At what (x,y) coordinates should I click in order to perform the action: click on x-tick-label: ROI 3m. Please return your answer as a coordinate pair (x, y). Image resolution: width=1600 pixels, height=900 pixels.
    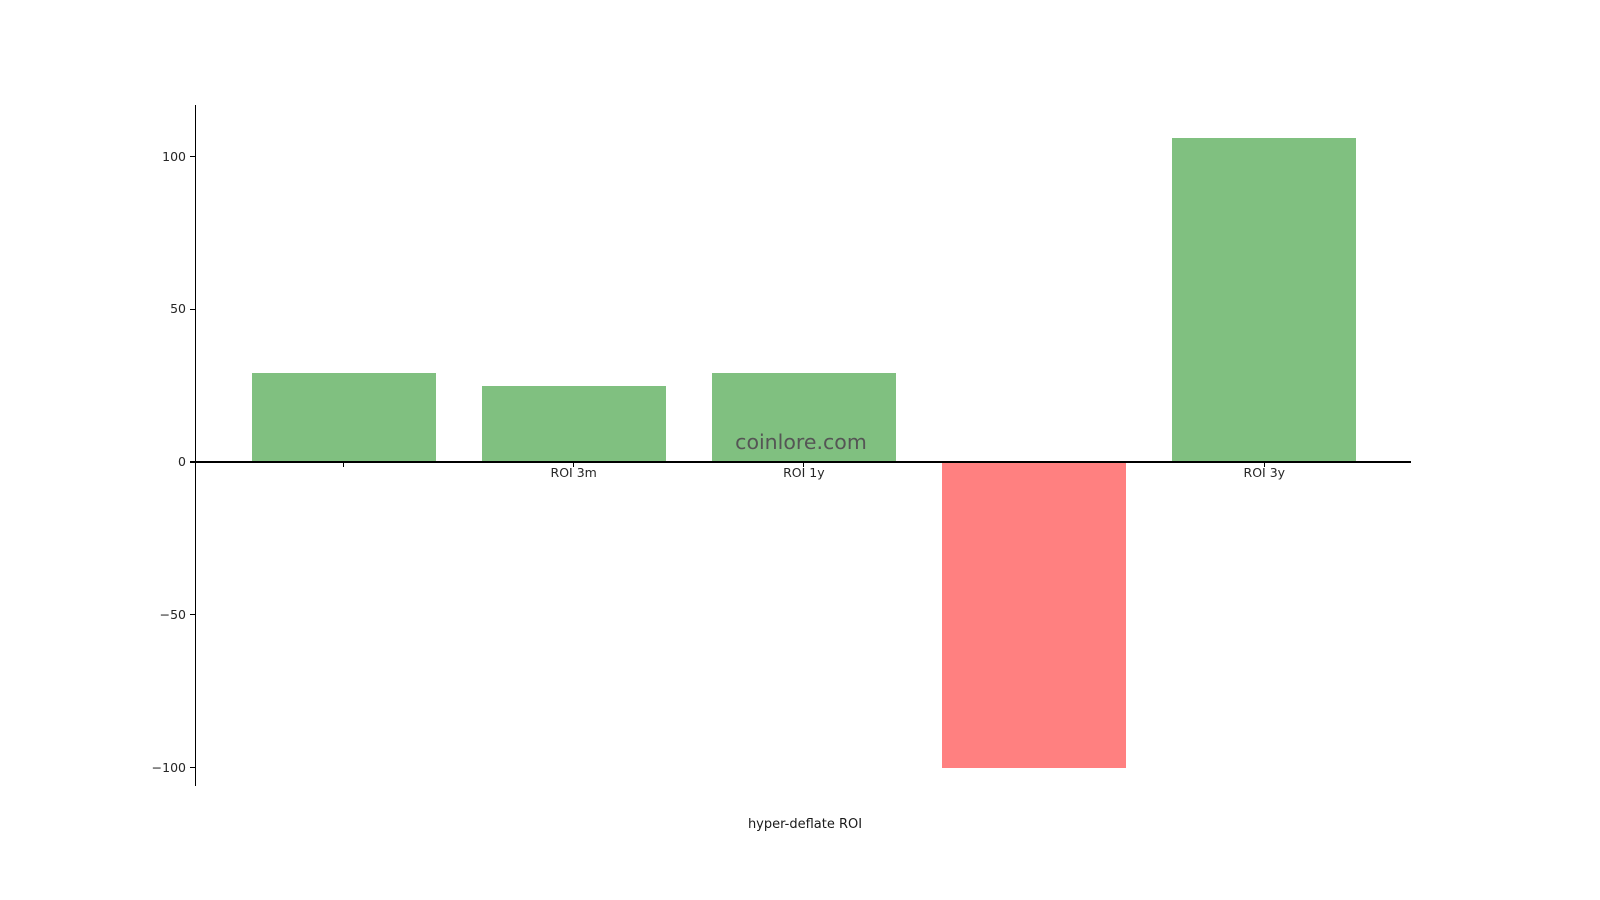
    Looking at the image, I should click on (573, 472).